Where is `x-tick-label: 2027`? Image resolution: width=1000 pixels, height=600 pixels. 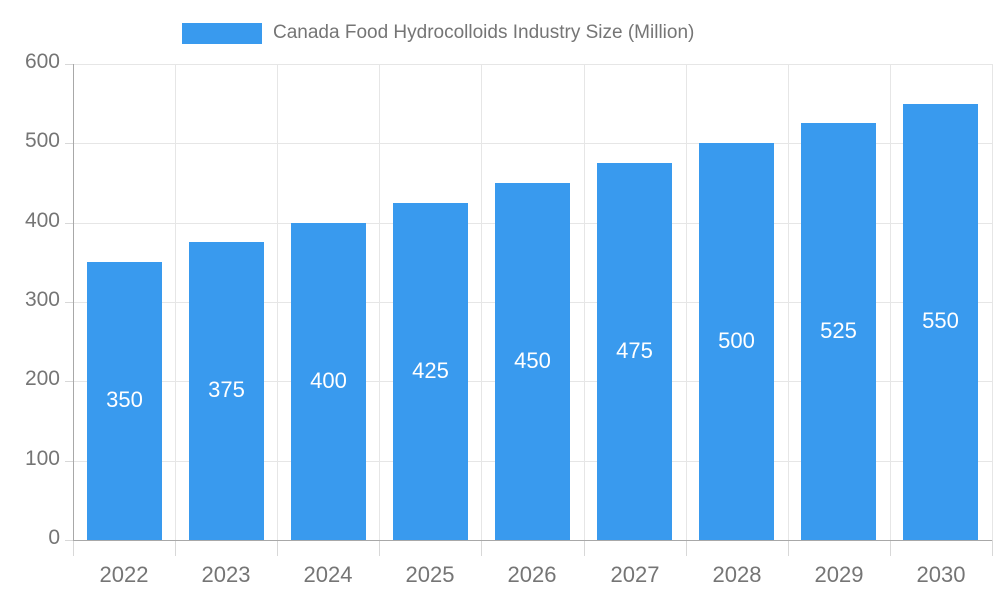
x-tick-label: 2027 is located at coordinates (635, 574).